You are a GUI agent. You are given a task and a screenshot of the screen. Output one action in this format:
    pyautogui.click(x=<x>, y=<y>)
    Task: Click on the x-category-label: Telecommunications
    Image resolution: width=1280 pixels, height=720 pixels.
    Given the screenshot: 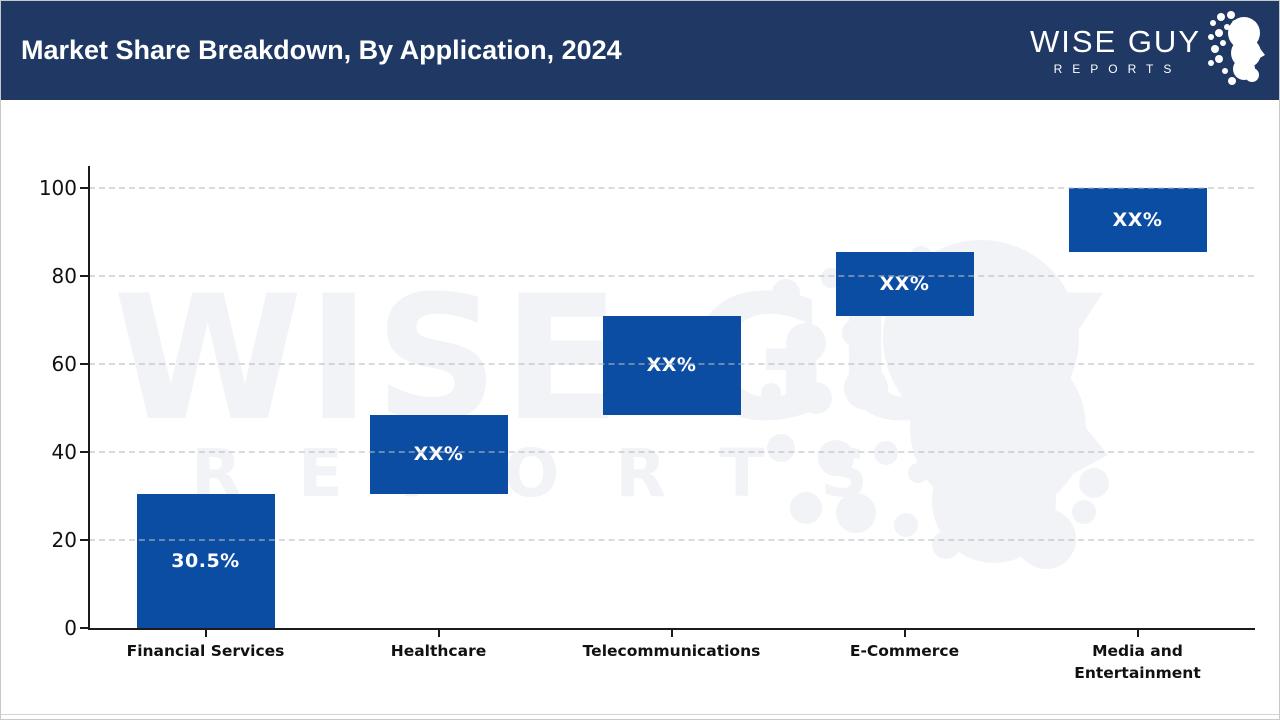 What is the action you would take?
    pyautogui.click(x=671, y=651)
    